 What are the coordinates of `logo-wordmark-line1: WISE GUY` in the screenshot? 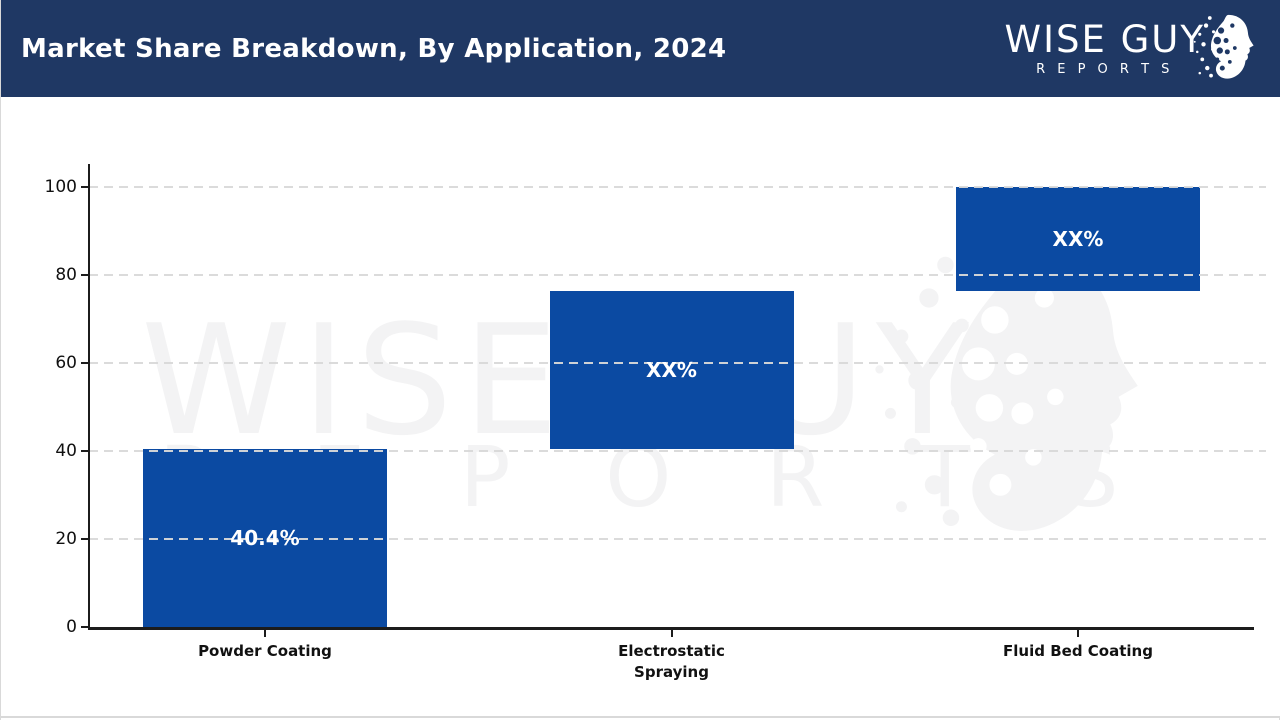 It's located at (1104, 39).